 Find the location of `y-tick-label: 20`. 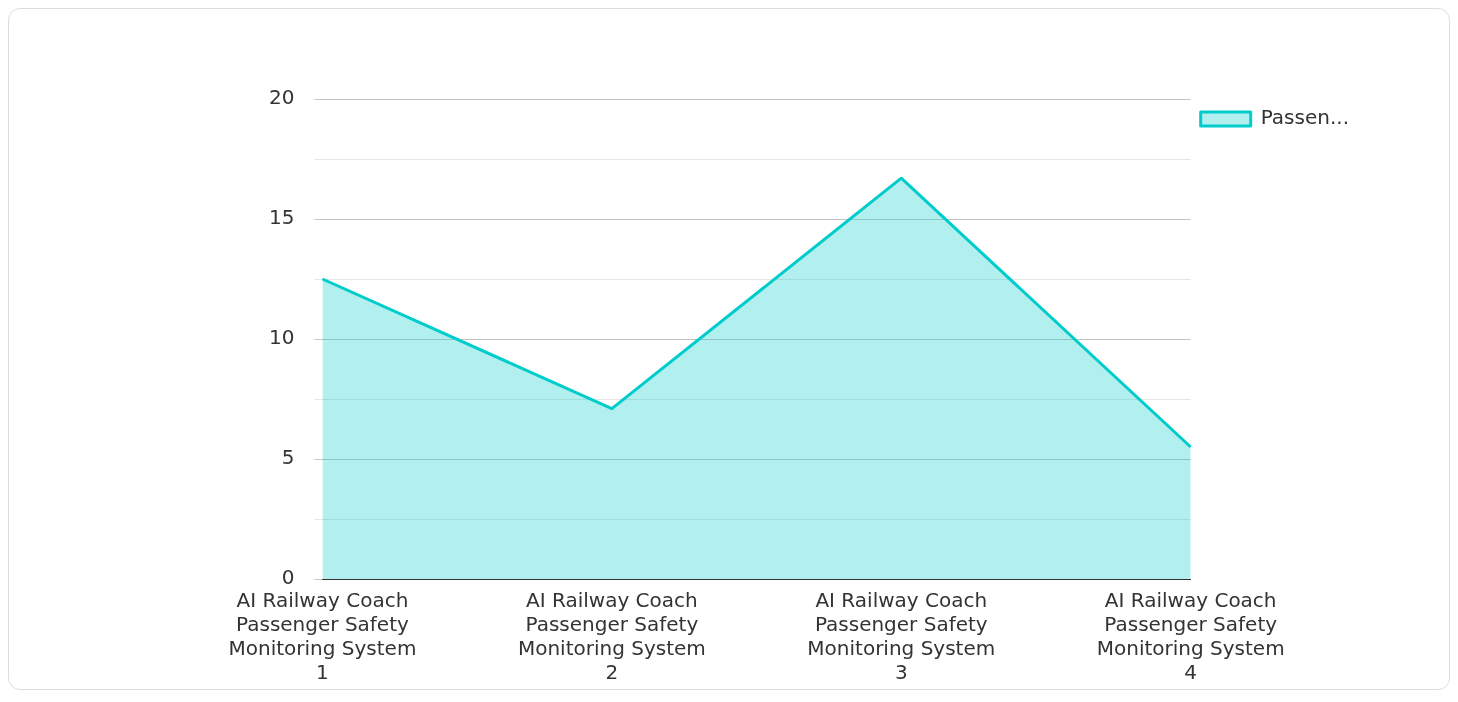

y-tick-label: 20 is located at coordinates (282, 97).